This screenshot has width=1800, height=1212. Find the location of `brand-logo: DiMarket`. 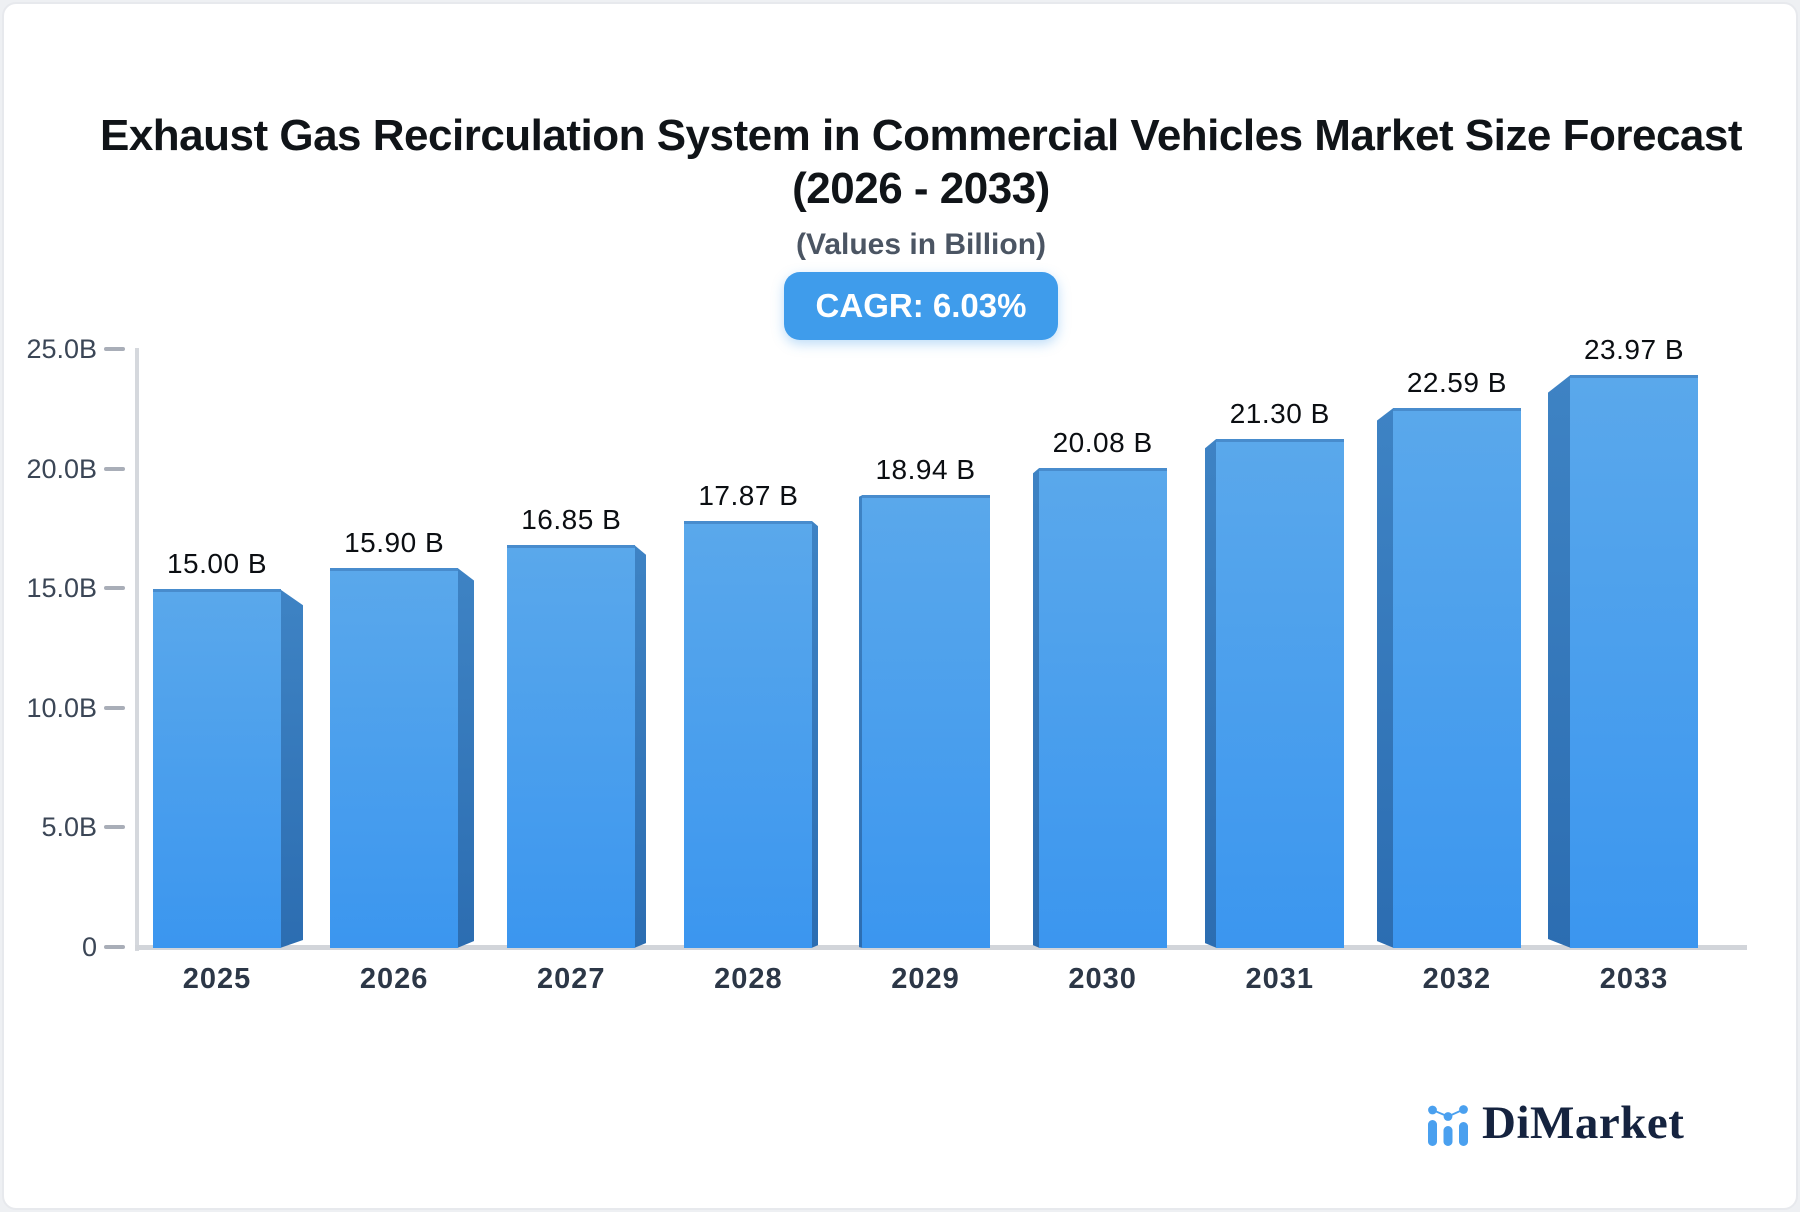

brand-logo: DiMarket is located at coordinates (1555, 1123).